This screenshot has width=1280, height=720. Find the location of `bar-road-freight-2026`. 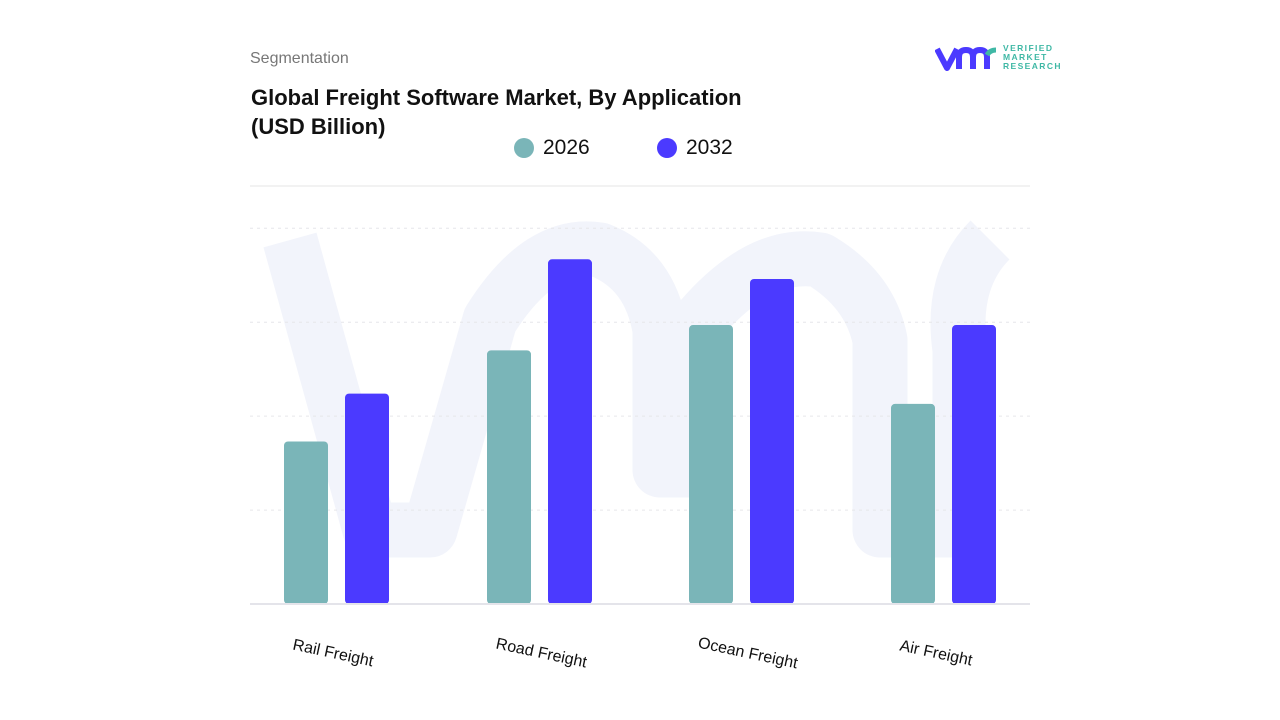

bar-road-freight-2026 is located at coordinates (509, 477).